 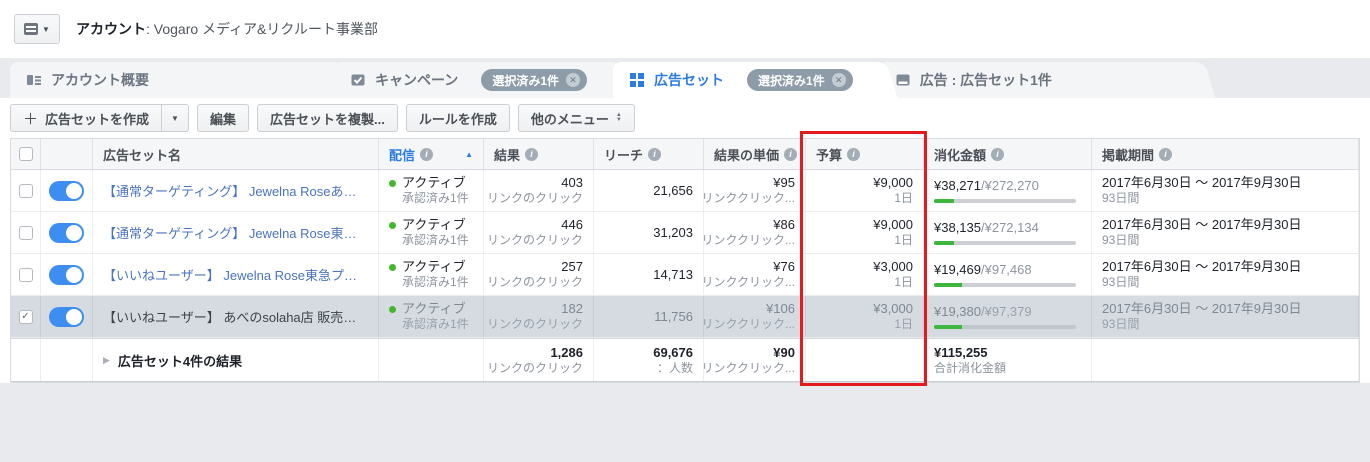 I want to click on tab-label: アカウント概要, so click(x=100, y=80).